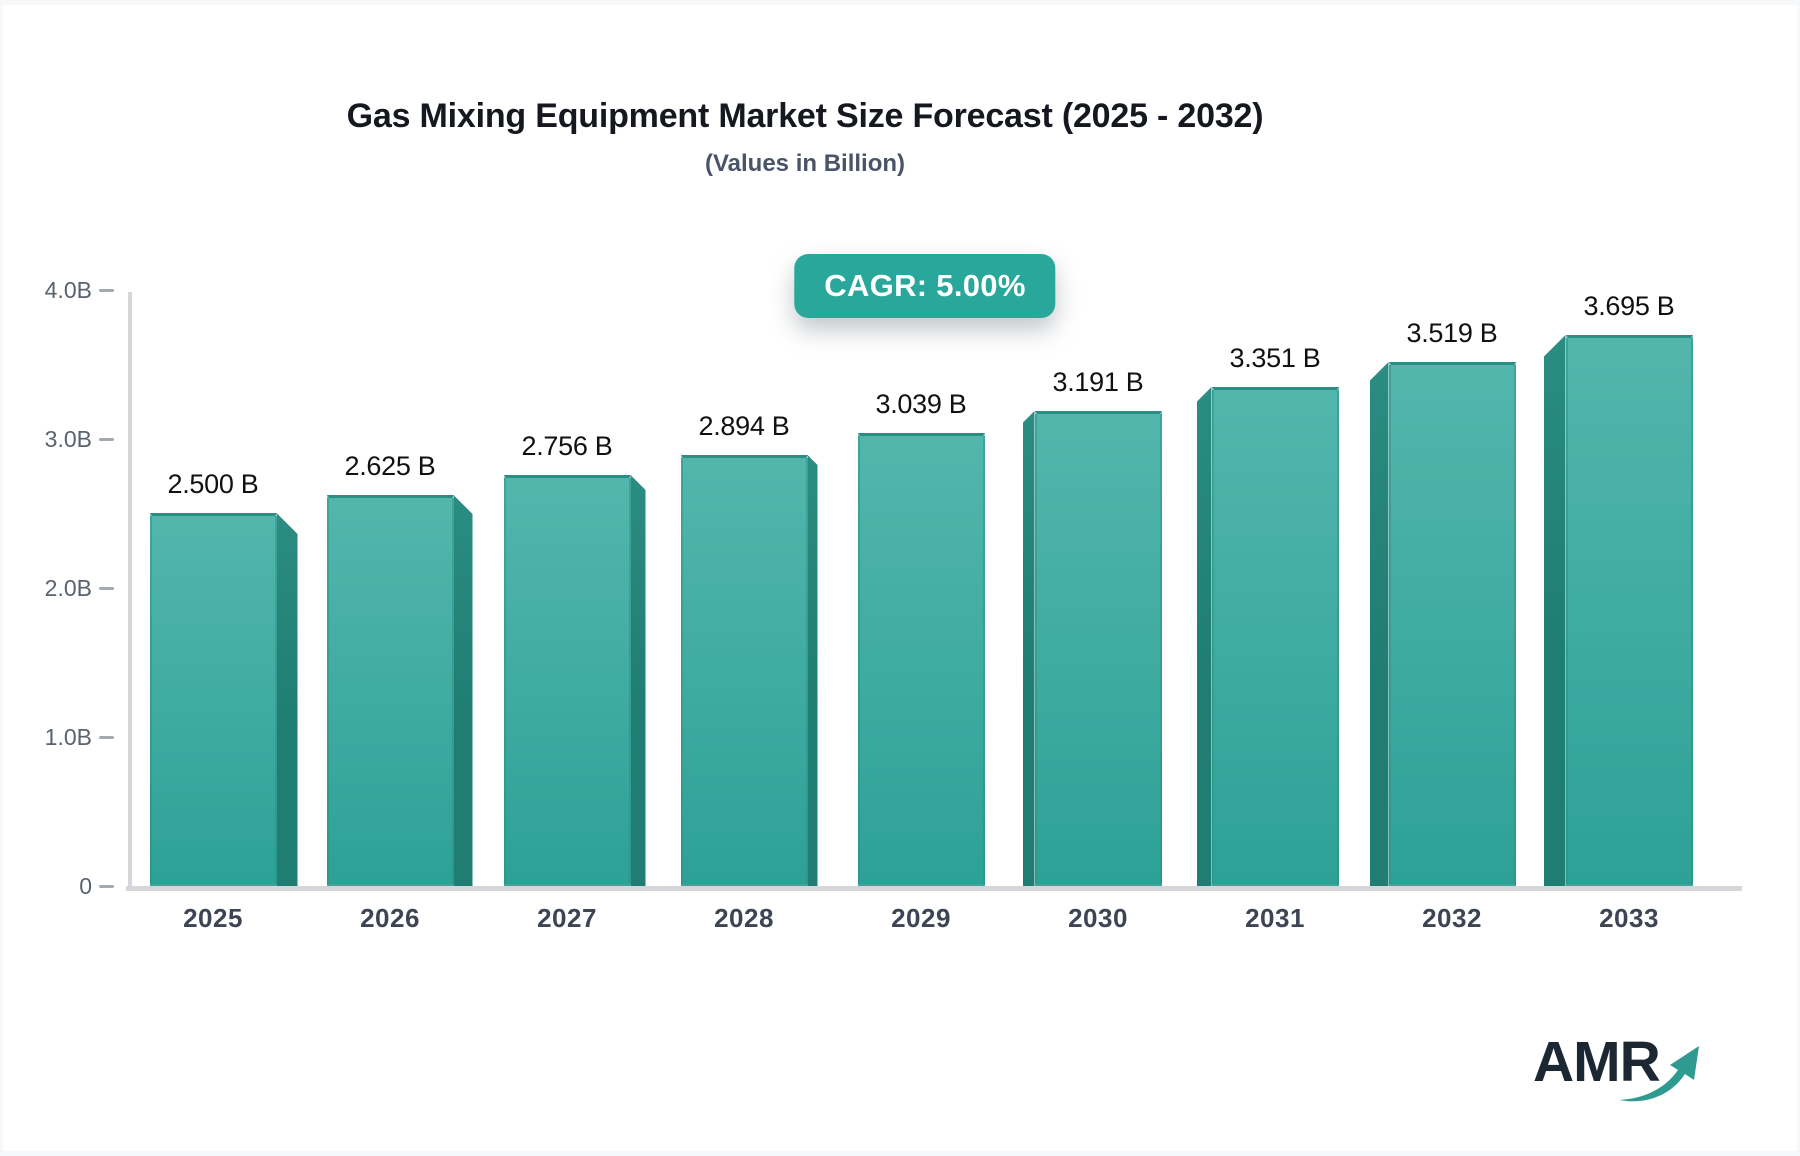 This screenshot has height=1156, width=1800. I want to click on y-tick-label: 0, so click(85, 886).